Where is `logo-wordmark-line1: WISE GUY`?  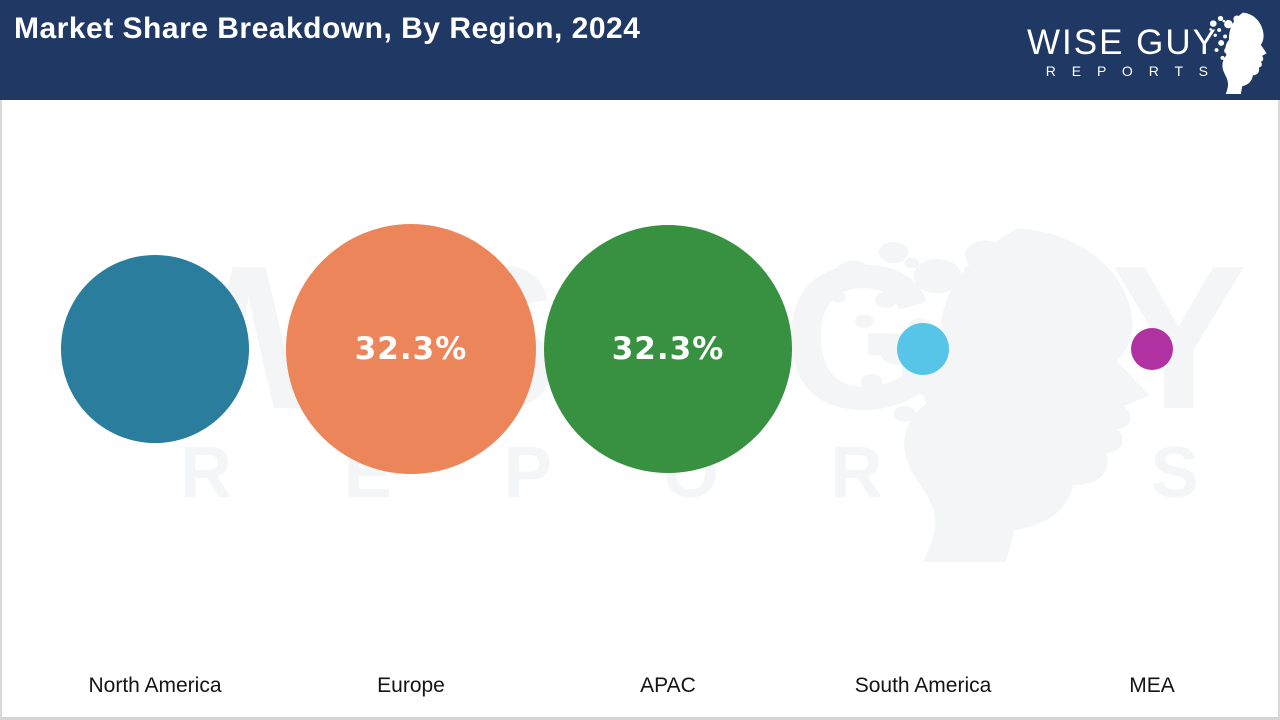 logo-wordmark-line1: WISE GUY is located at coordinates (1122, 43).